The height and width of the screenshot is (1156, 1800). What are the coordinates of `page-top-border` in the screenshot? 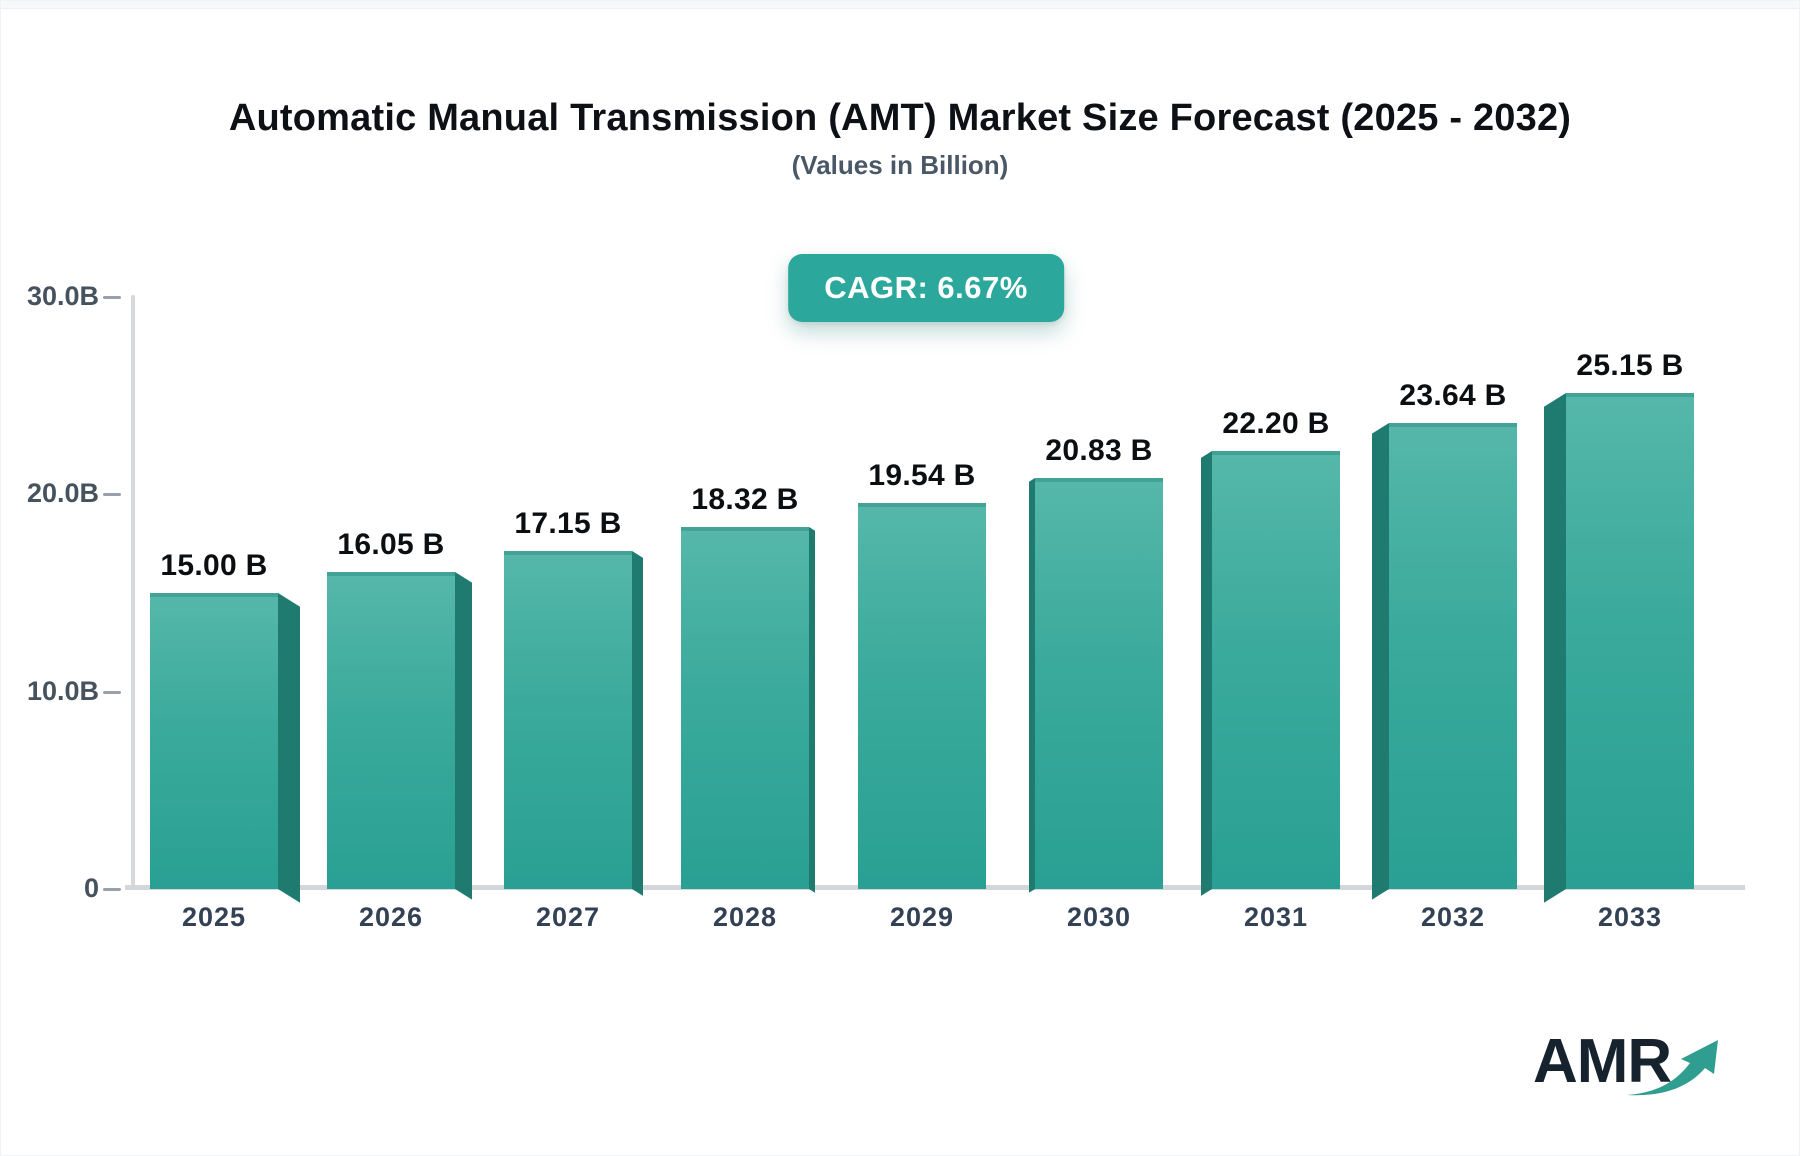 It's located at (900, 5).